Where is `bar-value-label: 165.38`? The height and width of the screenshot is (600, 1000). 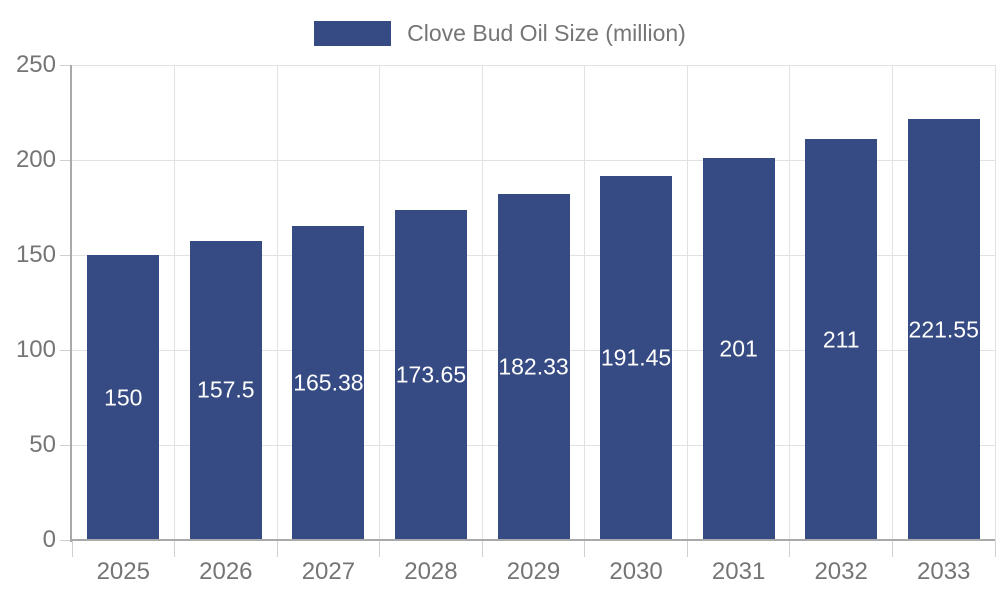 bar-value-label: 165.38 is located at coordinates (328, 382).